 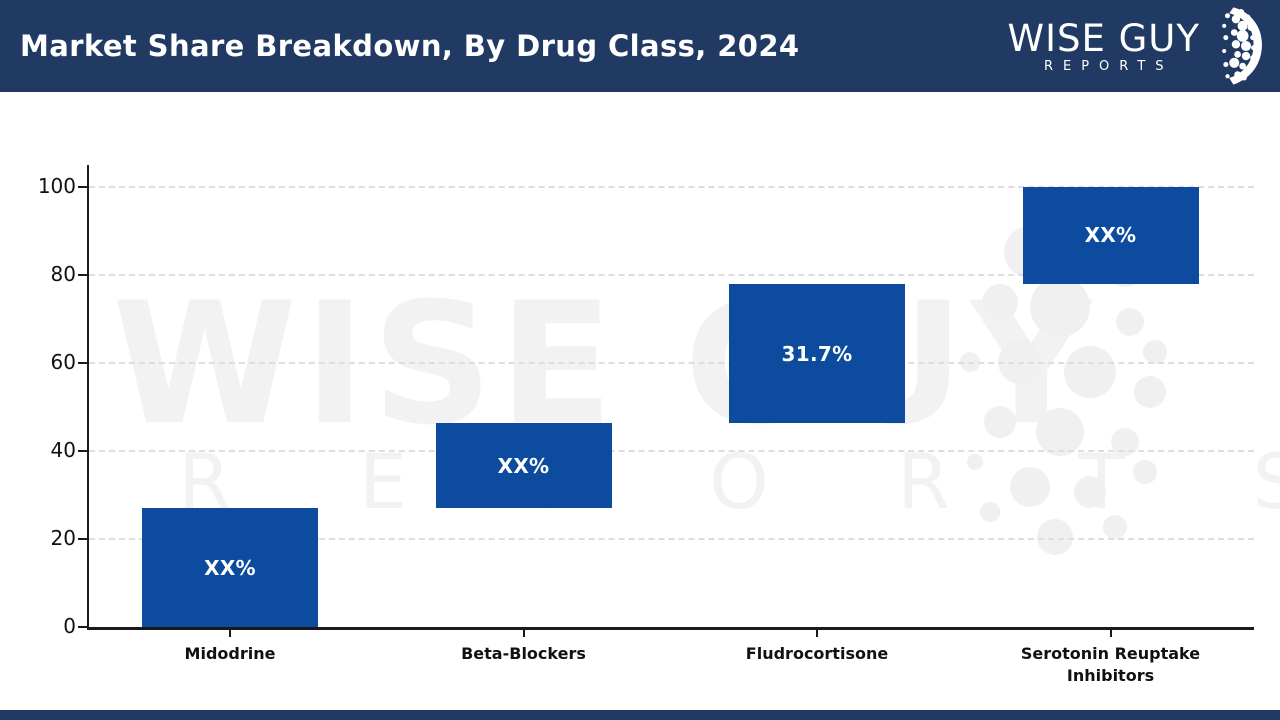 What do you see at coordinates (1242, 46) in the screenshot?
I see `dotted-head-icon` at bounding box center [1242, 46].